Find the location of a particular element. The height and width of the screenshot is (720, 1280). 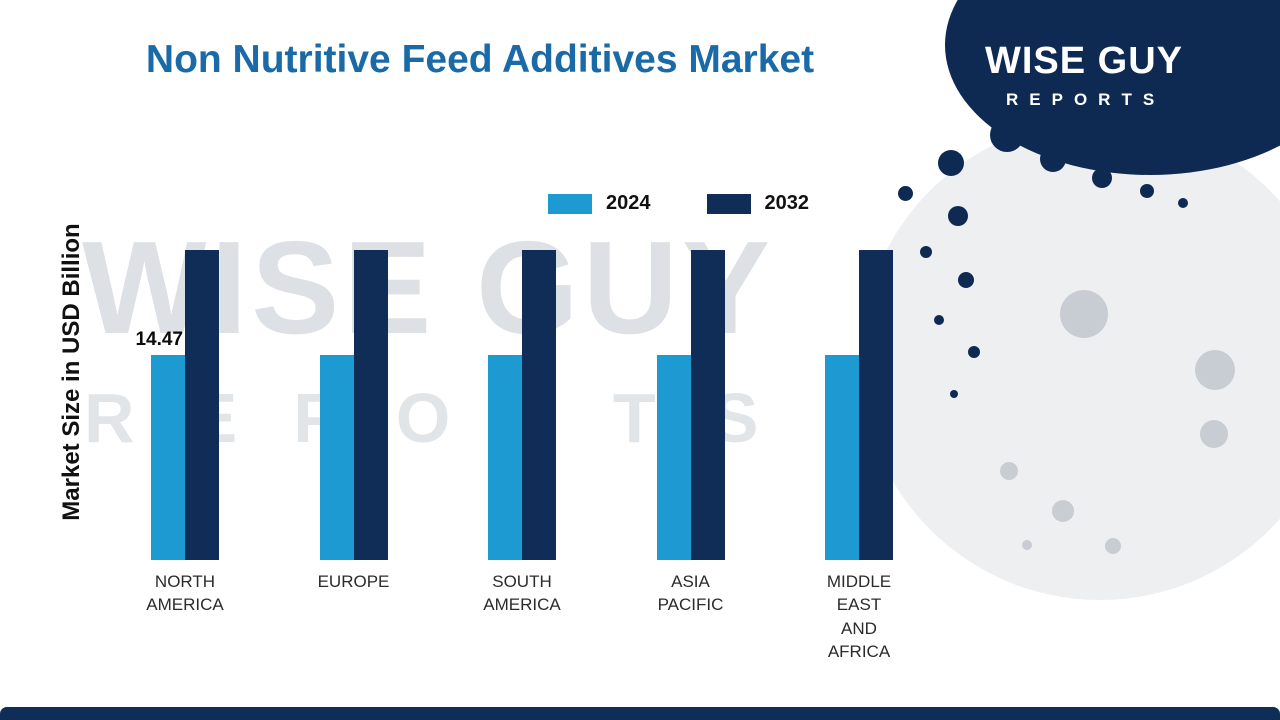

bar-group: ASIA PACIFIC is located at coordinates (691, 417).